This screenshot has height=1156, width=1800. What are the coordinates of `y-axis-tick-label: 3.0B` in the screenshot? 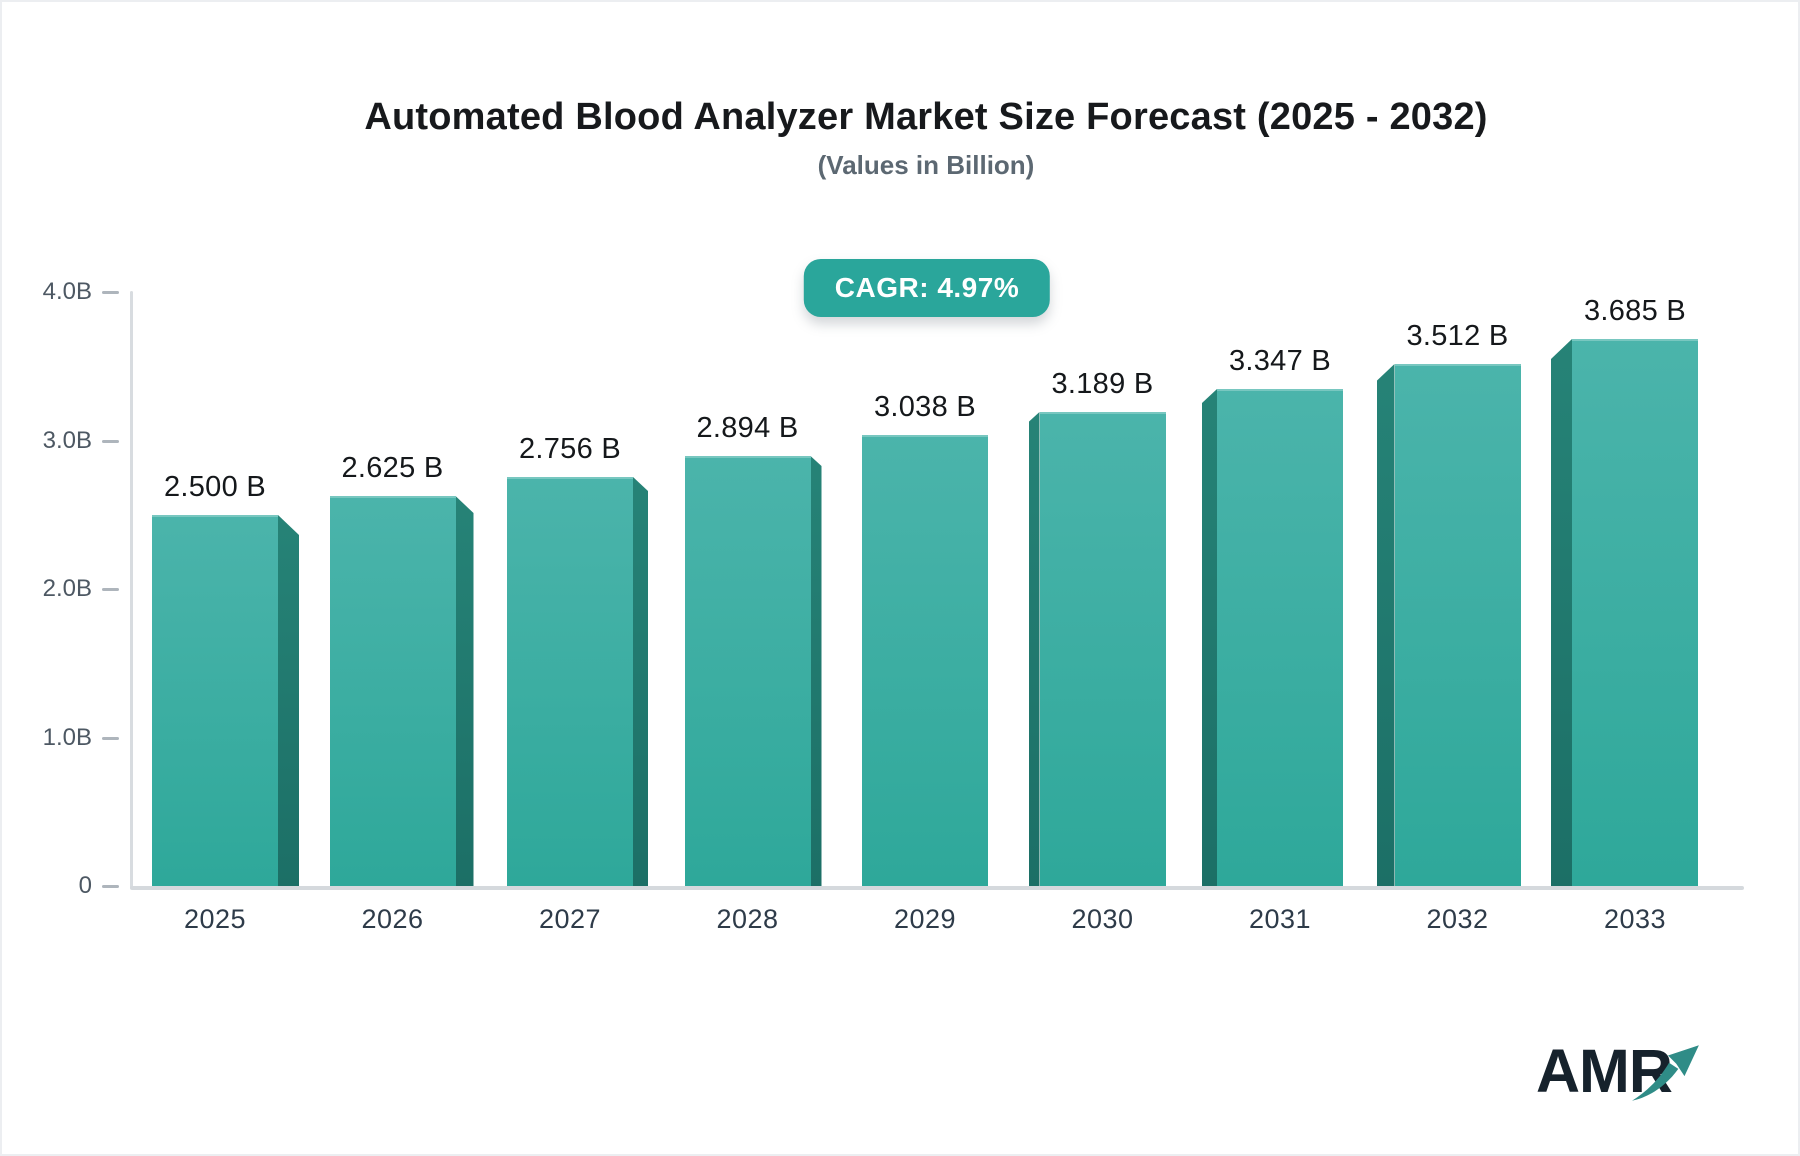 It's located at (67, 440).